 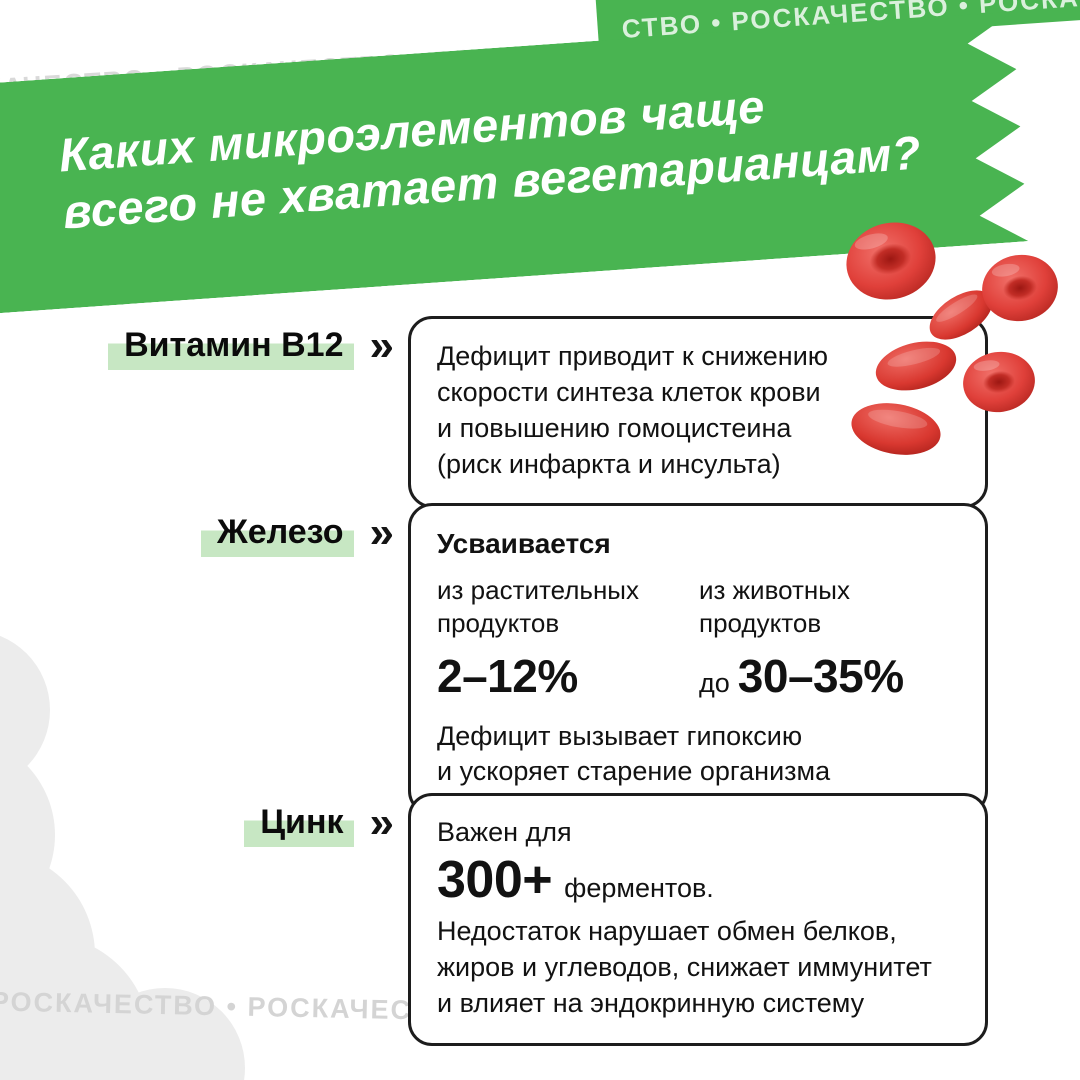 I want to click on blood-cells-illustration, so click(x=952, y=338).